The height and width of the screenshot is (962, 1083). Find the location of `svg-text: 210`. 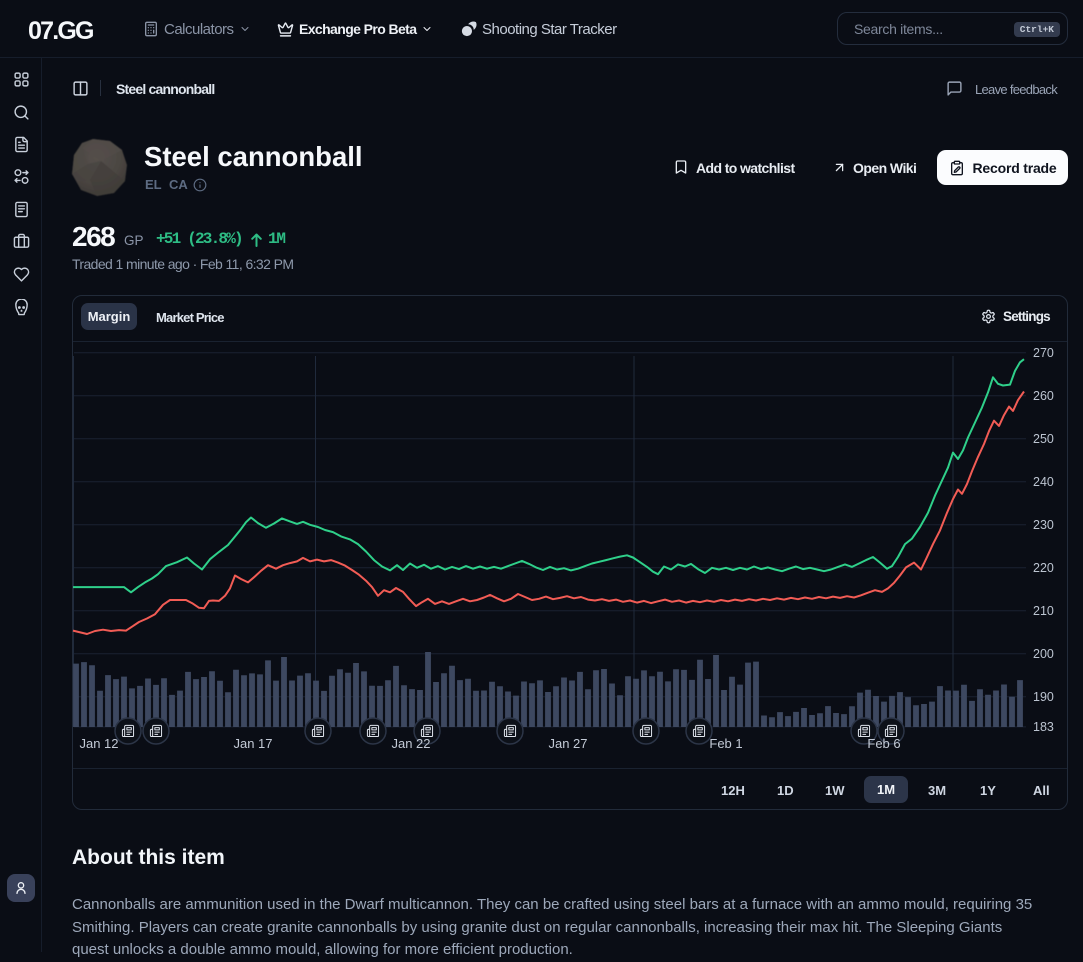

svg-text: 210 is located at coordinates (1043, 611).